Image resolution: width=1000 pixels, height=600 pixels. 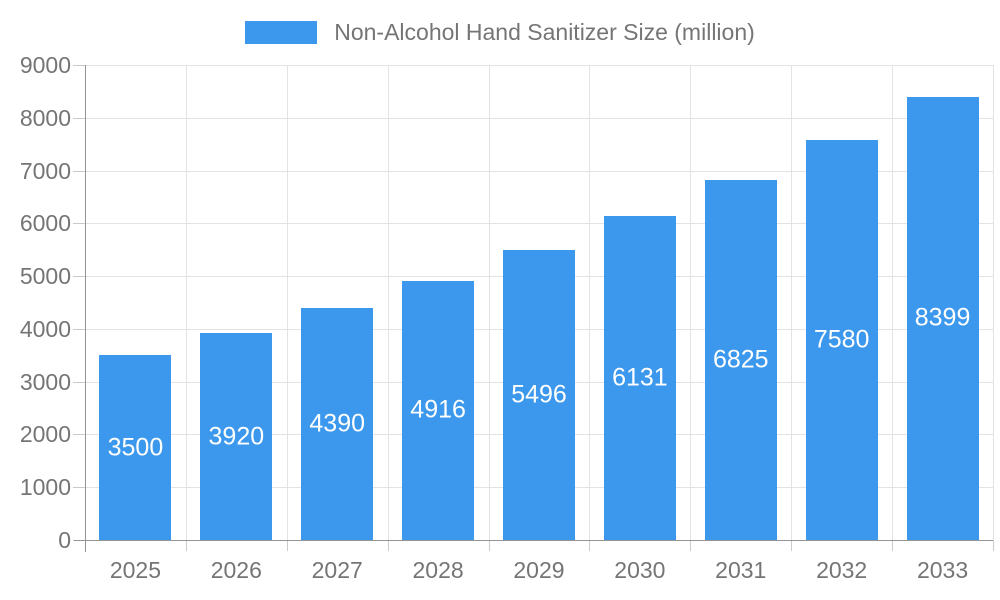 I want to click on x-axis-label: 2032, so click(x=842, y=570).